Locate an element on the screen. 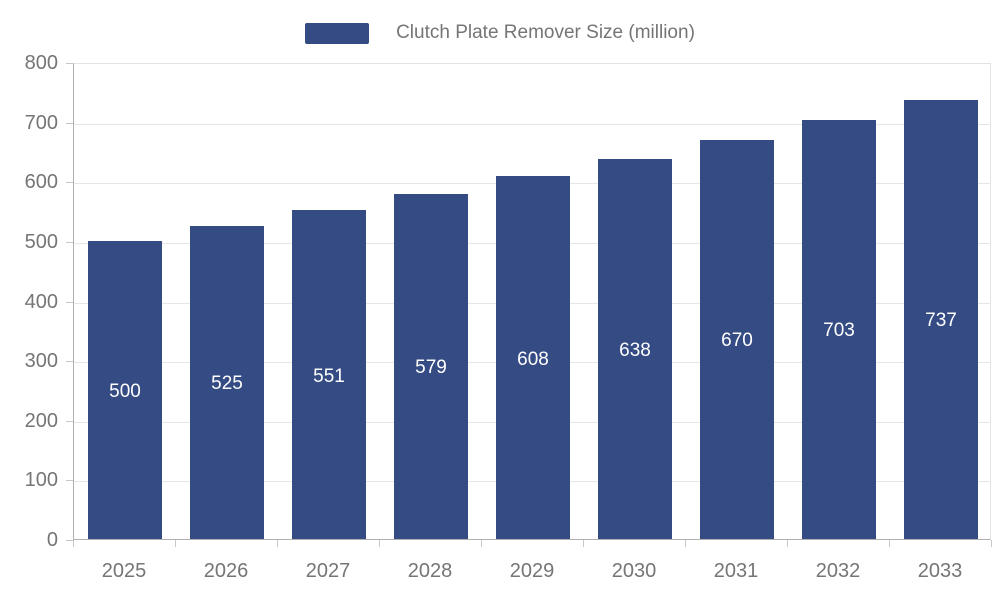 The image size is (1000, 600). x-axis-tick-label: 2030 is located at coordinates (634, 571).